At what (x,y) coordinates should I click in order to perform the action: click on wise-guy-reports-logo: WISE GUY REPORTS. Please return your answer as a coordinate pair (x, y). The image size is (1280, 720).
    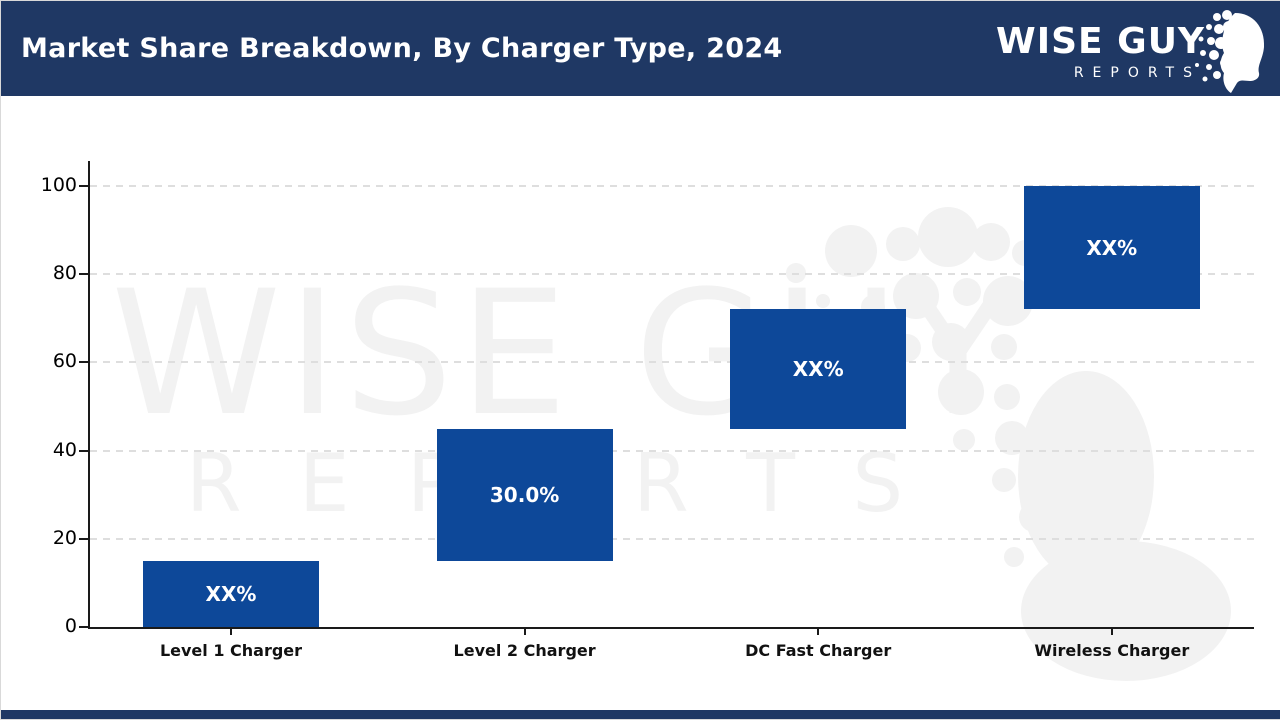
    Looking at the image, I should click on (1135, 49).